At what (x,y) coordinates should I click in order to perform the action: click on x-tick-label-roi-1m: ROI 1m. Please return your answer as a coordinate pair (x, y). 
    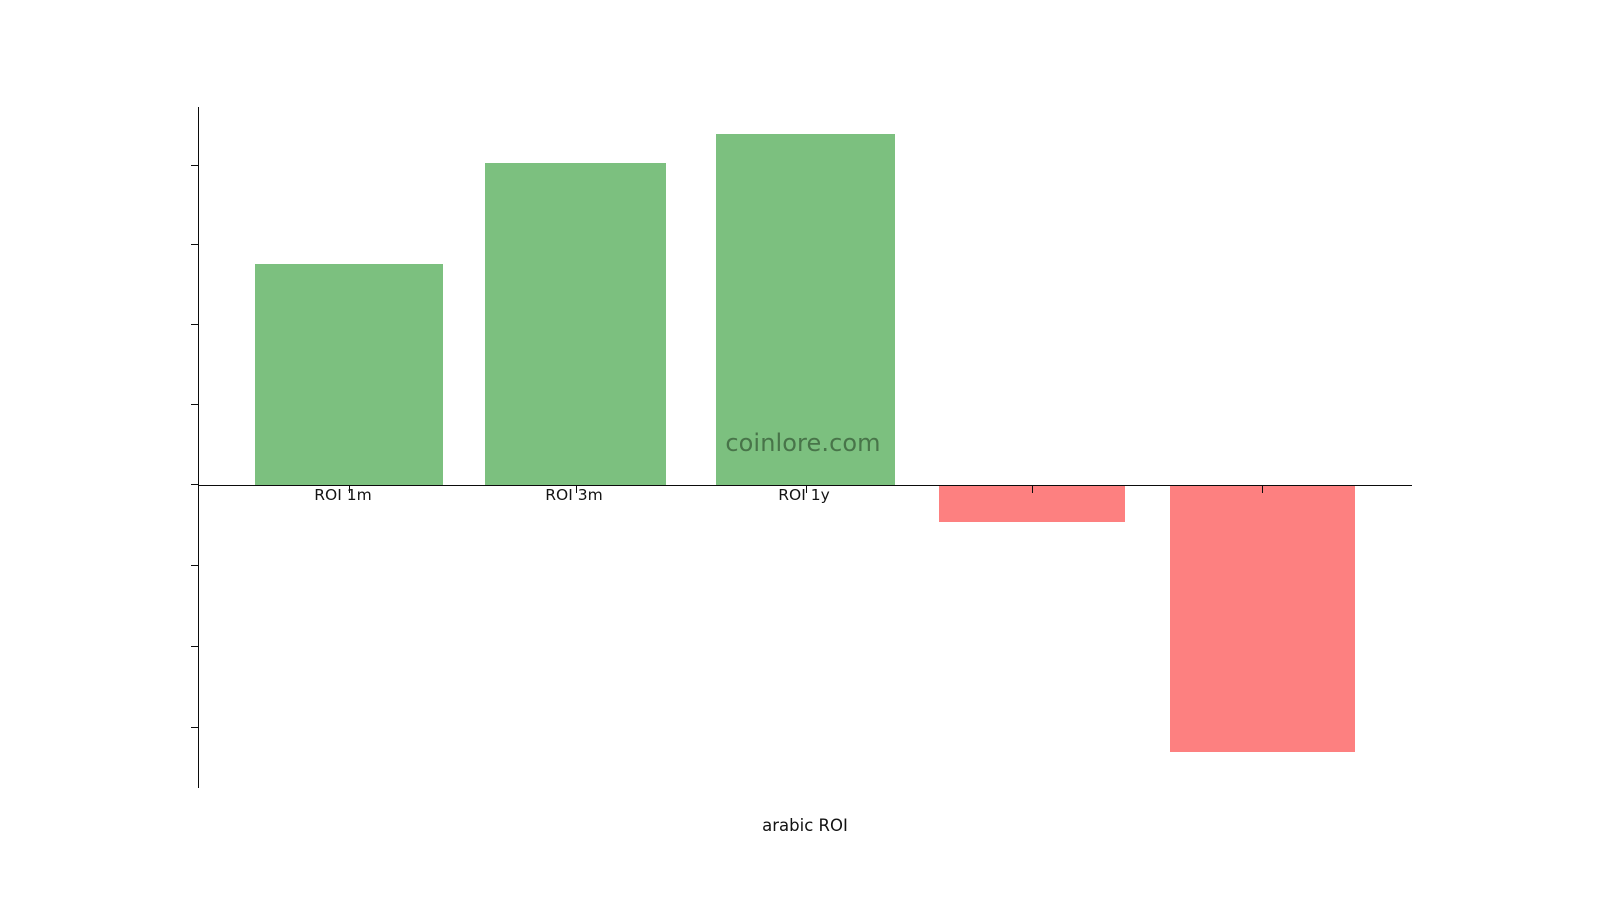
    Looking at the image, I should click on (343, 495).